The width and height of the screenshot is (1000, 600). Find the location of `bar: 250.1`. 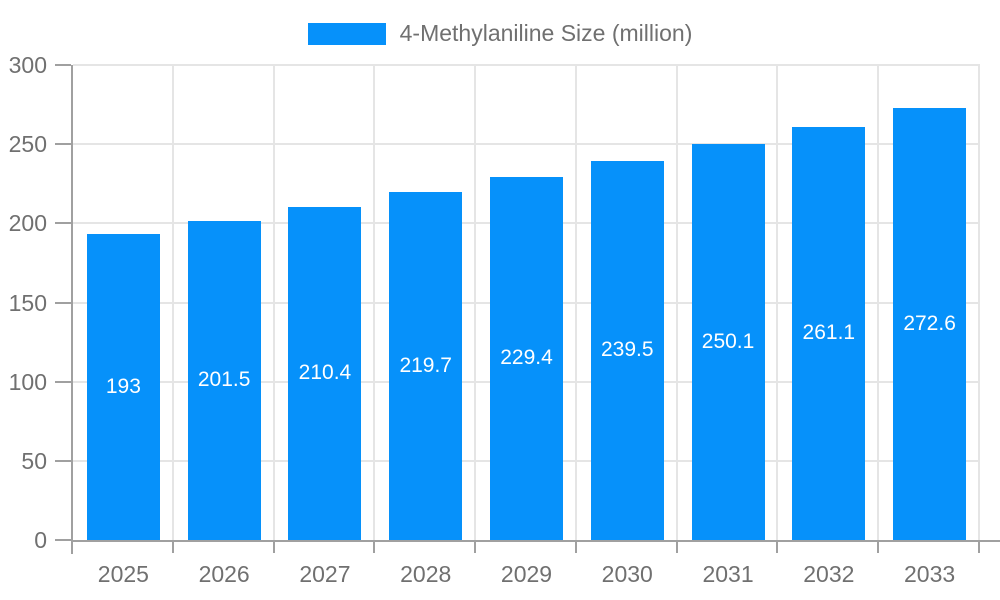

bar: 250.1 is located at coordinates (728, 342).